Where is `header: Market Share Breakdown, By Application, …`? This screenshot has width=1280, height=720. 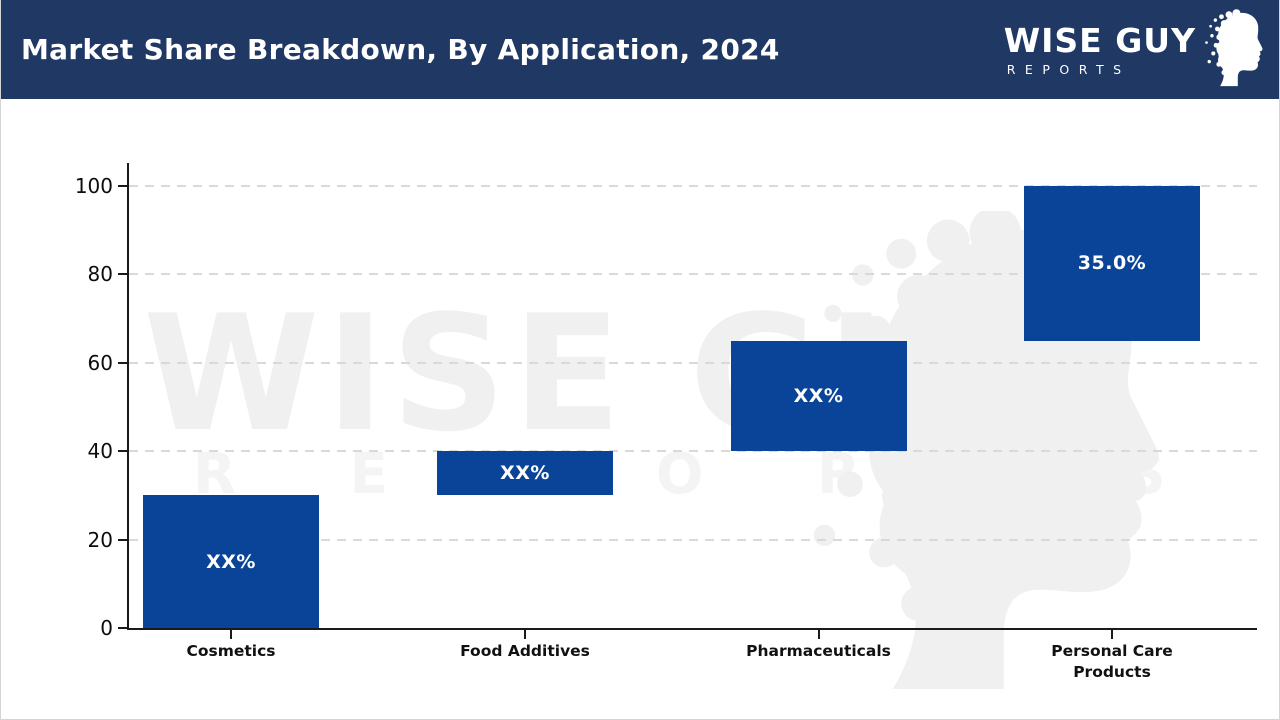
header: Market Share Breakdown, By Application, … is located at coordinates (640, 49).